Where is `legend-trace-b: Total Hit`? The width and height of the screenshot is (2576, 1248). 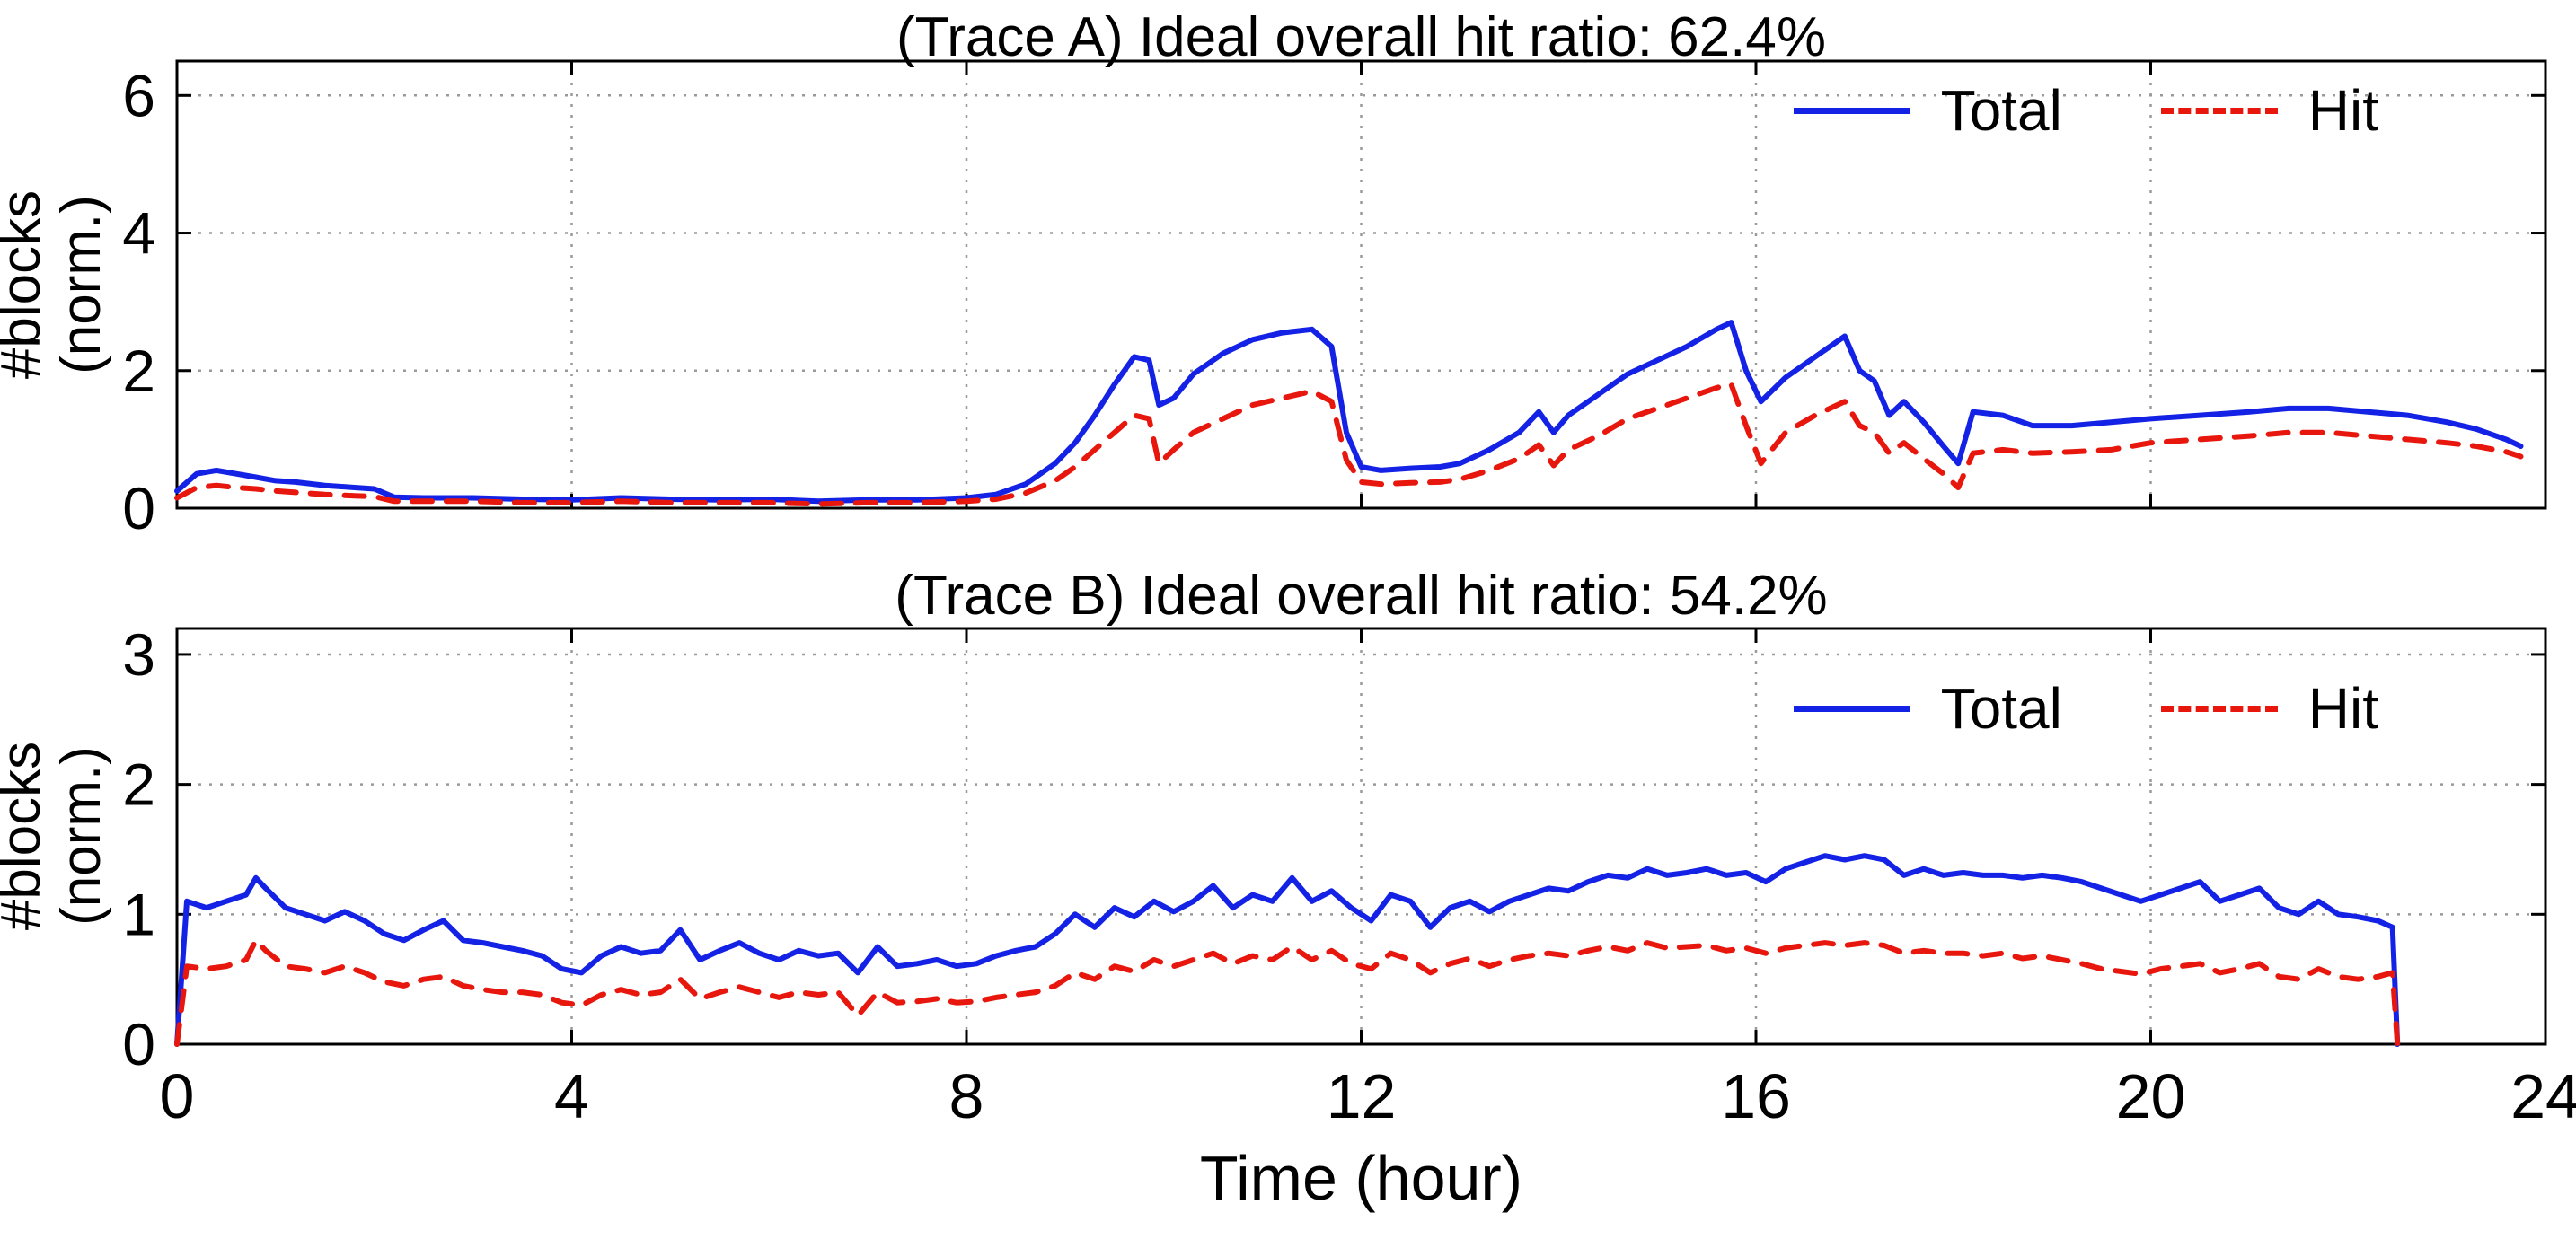 legend-trace-b: Total Hit is located at coordinates (2085, 708).